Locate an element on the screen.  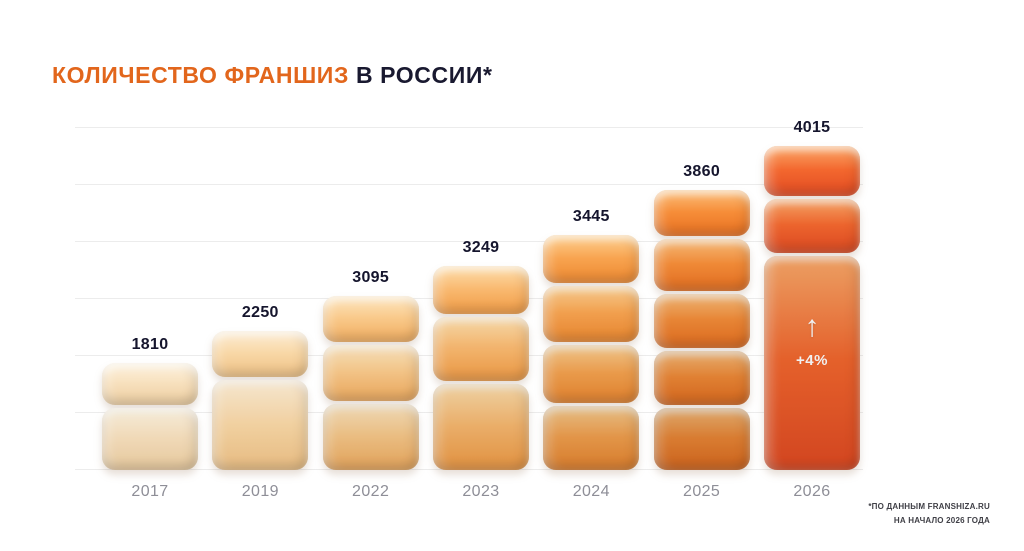
x-axis-label: 2025 is located at coordinates (702, 491).